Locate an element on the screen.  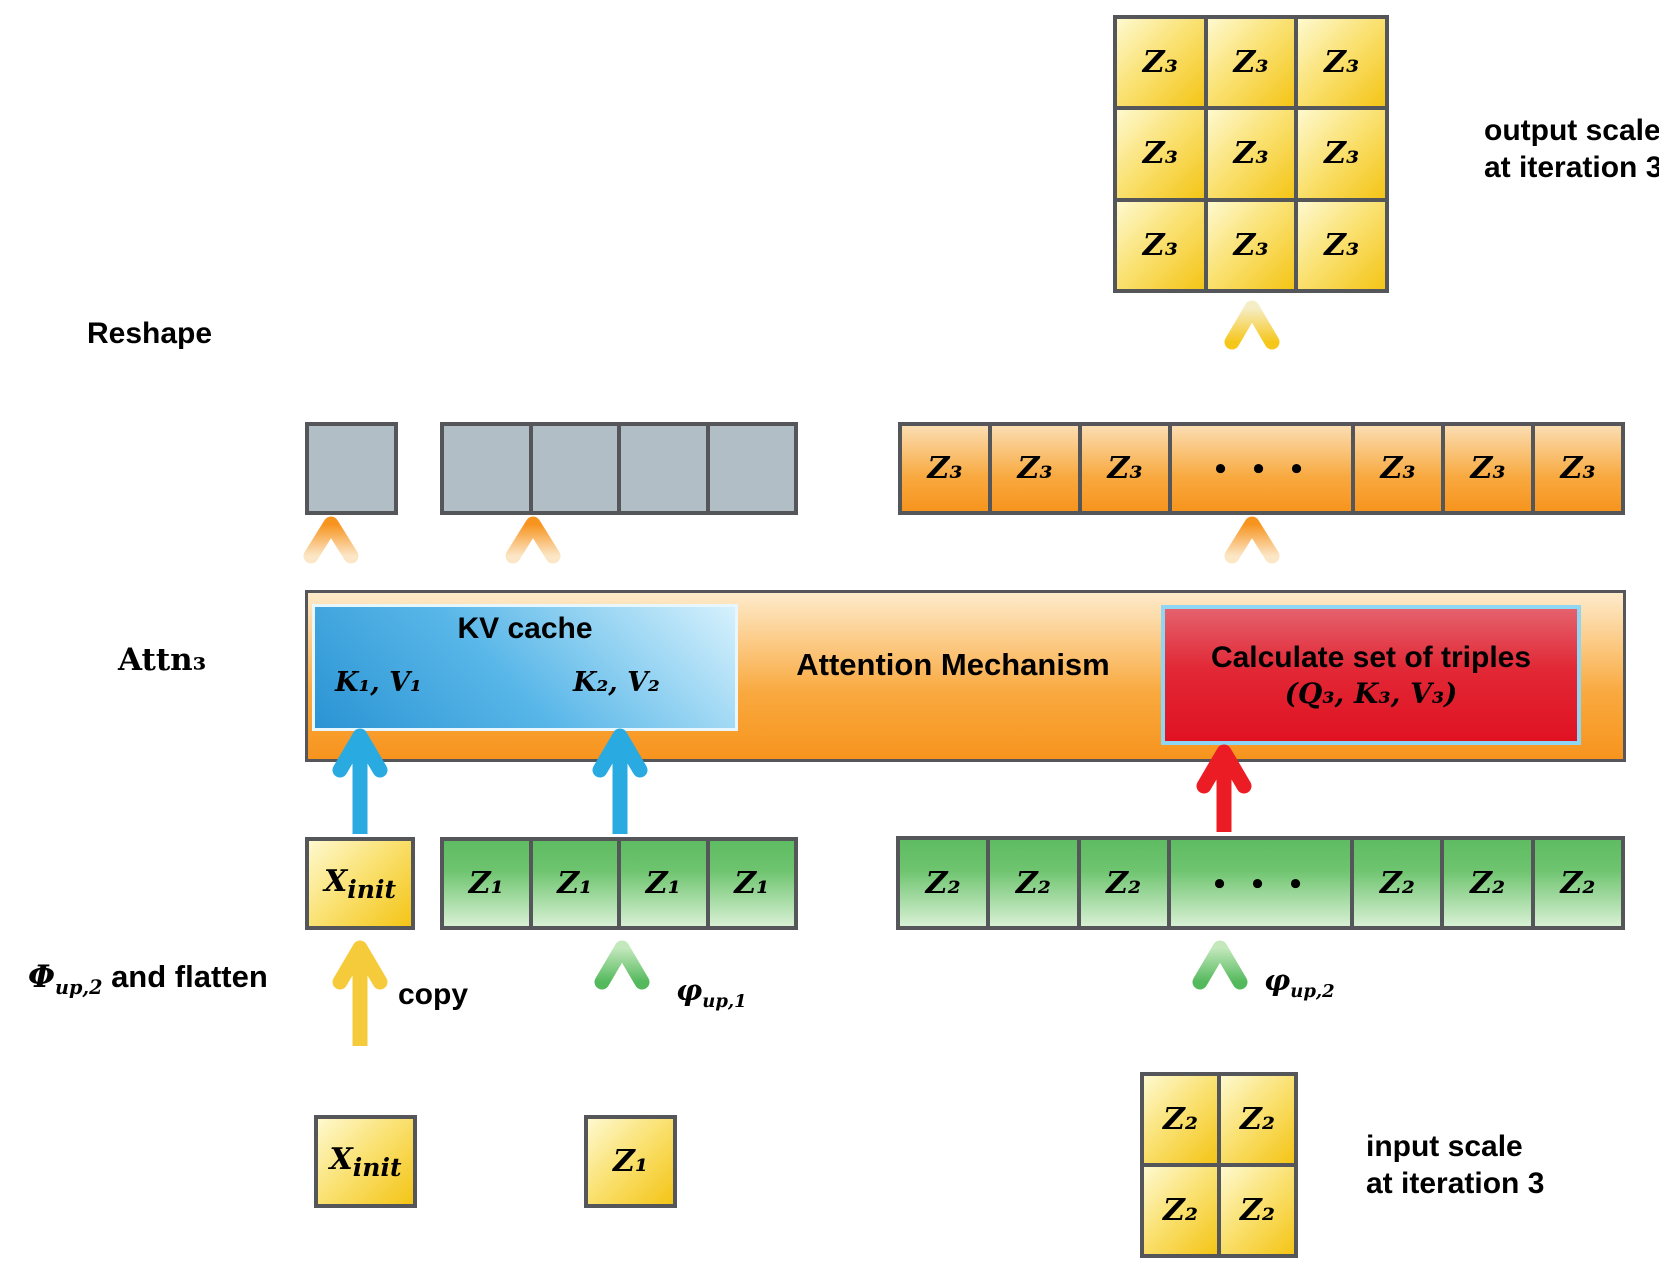
calculate-triples-box: Calculate set of triples (Q₃, K₃, V₃) is located at coordinates (1371, 675).